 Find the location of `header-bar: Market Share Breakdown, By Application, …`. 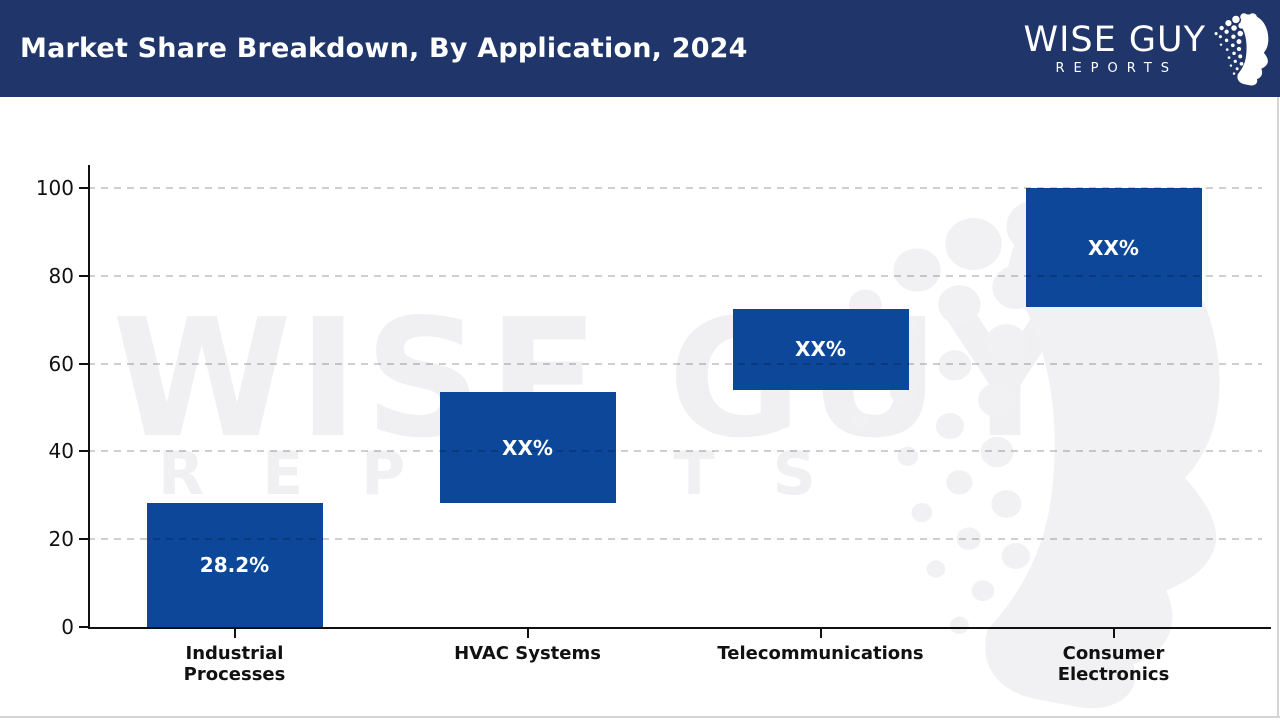

header-bar: Market Share Breakdown, By Application, … is located at coordinates (640, 48).